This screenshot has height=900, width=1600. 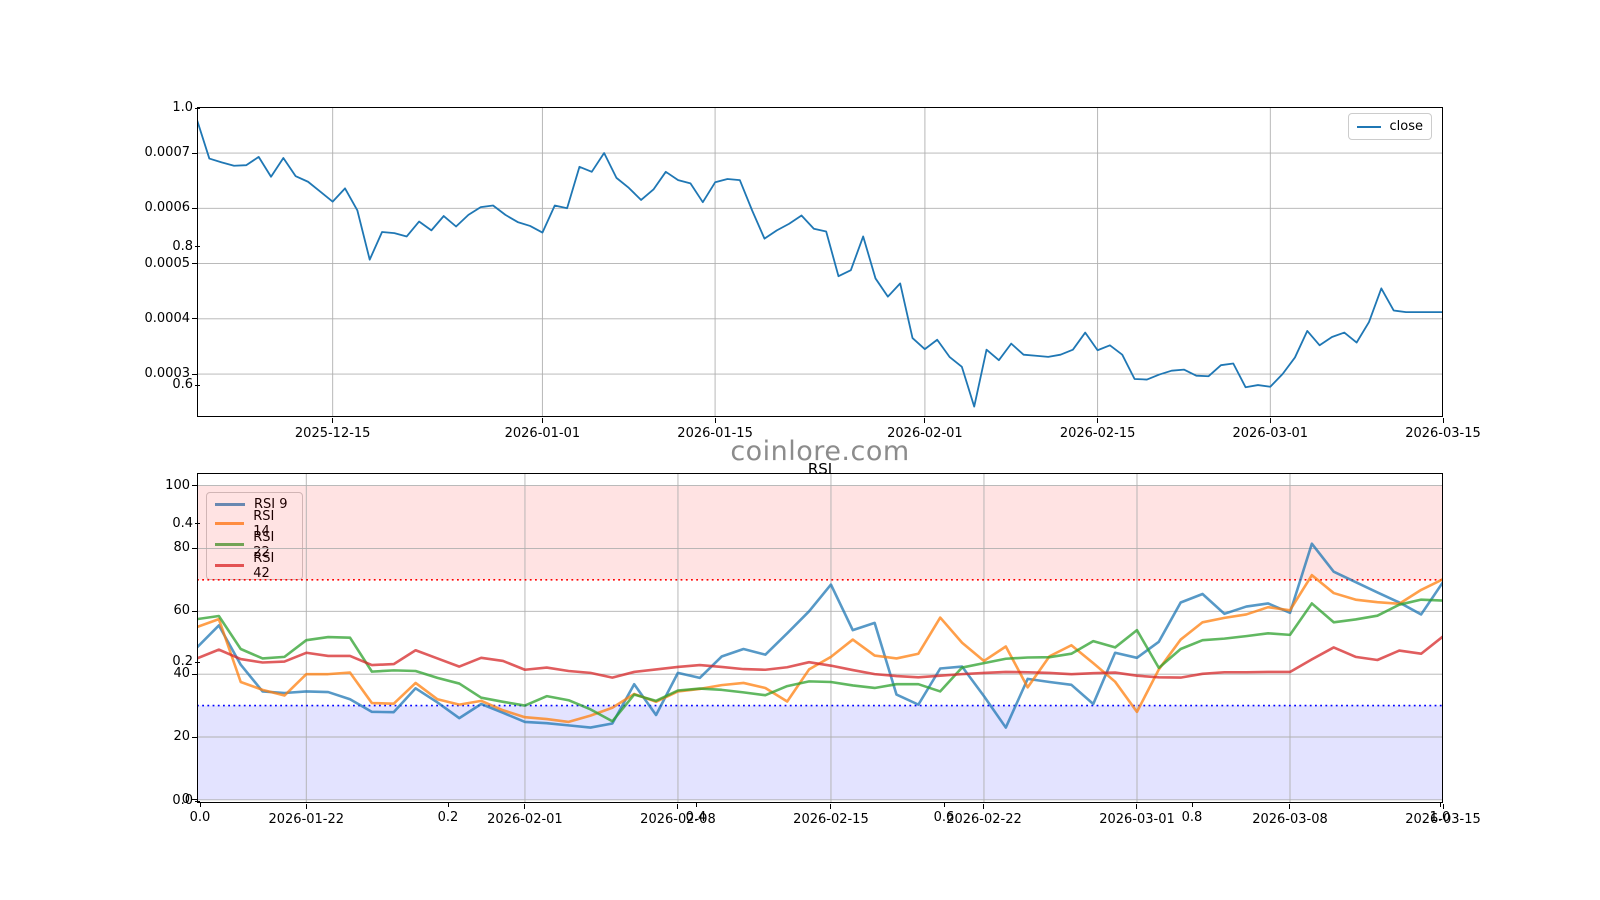 What do you see at coordinates (230, 523) in the screenshot?
I see `rsi-14-line-sample` at bounding box center [230, 523].